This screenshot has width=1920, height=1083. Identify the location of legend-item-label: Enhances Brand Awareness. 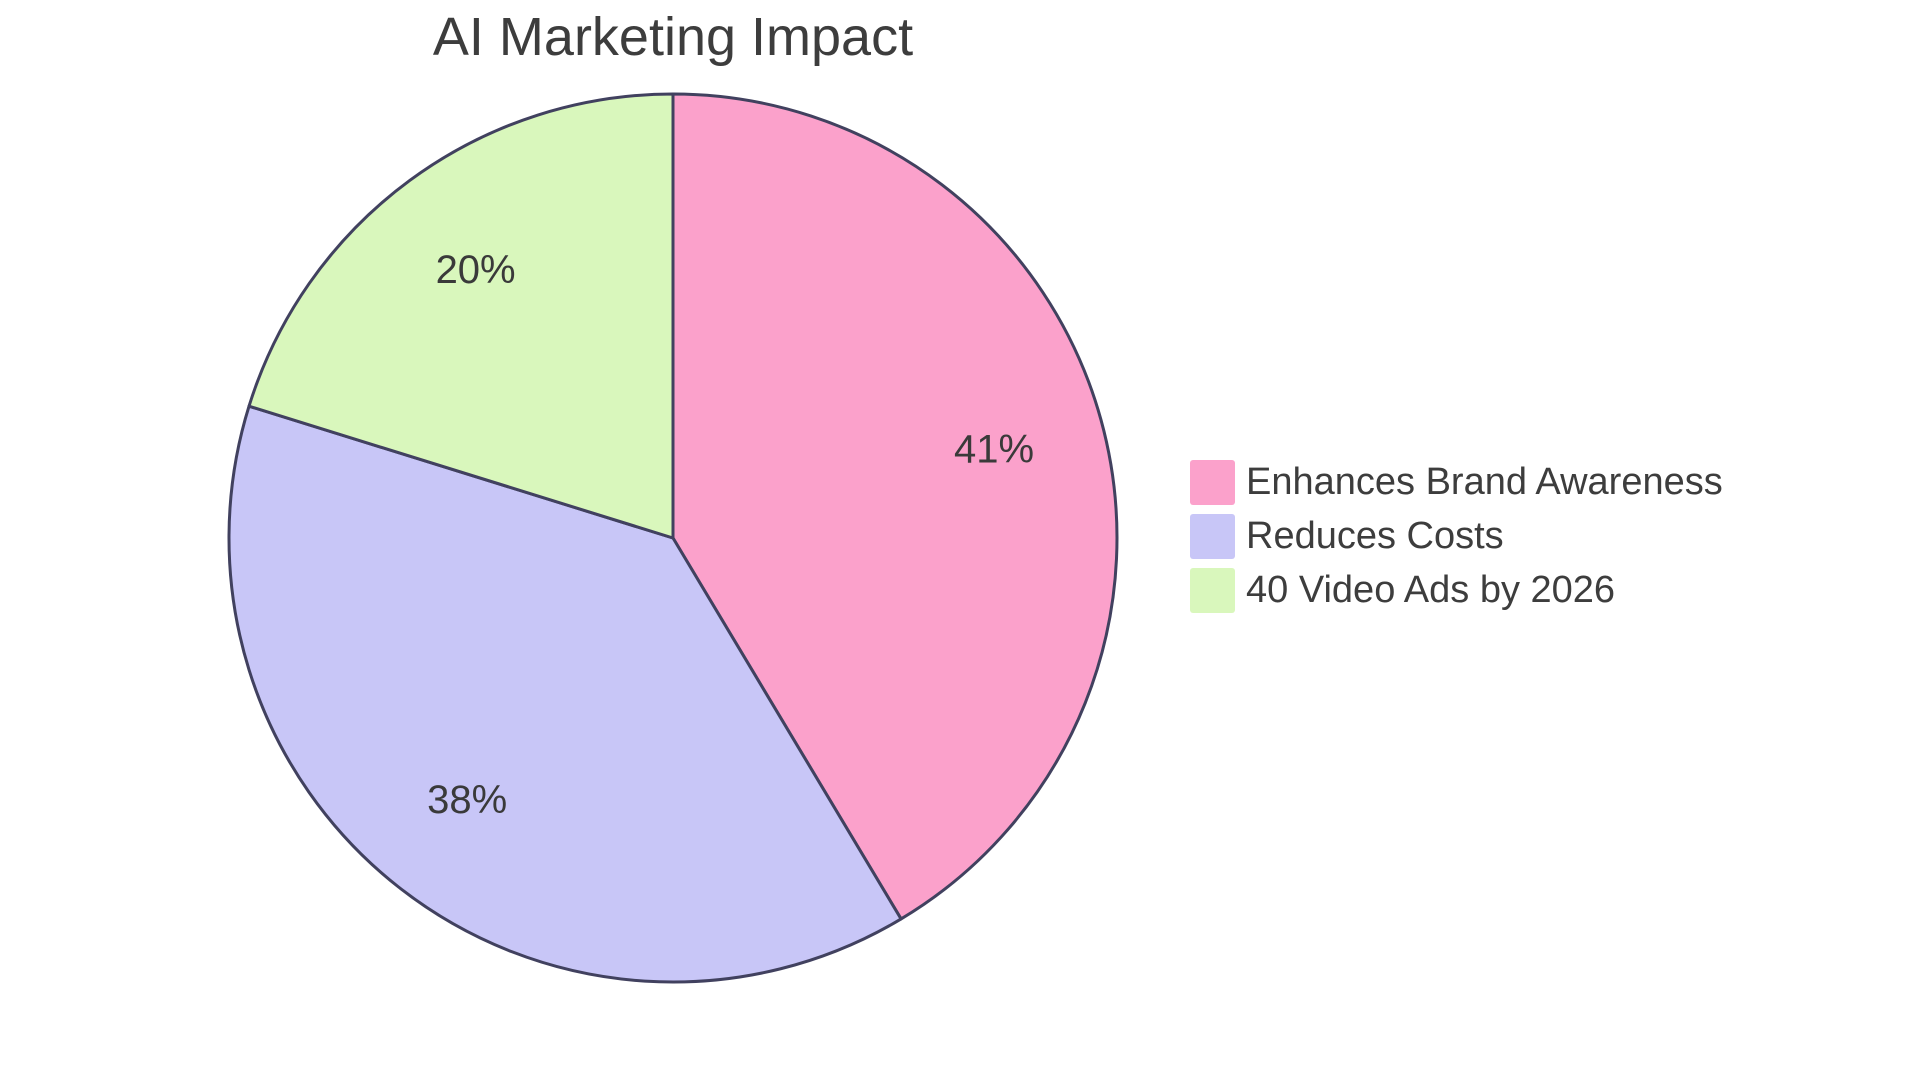
(1484, 482).